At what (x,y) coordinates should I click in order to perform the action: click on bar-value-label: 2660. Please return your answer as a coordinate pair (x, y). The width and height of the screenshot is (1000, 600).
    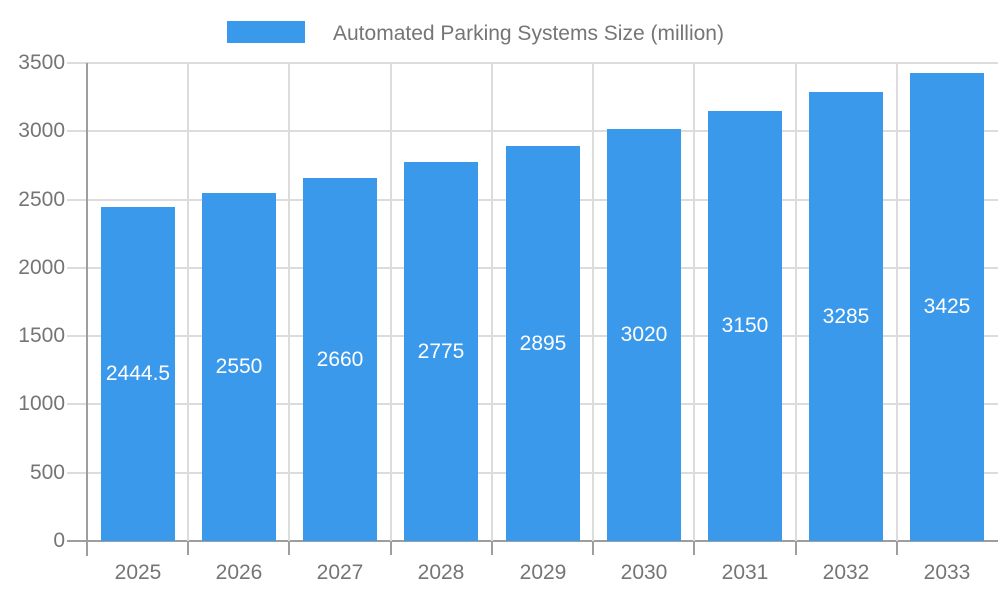
    Looking at the image, I should click on (340, 359).